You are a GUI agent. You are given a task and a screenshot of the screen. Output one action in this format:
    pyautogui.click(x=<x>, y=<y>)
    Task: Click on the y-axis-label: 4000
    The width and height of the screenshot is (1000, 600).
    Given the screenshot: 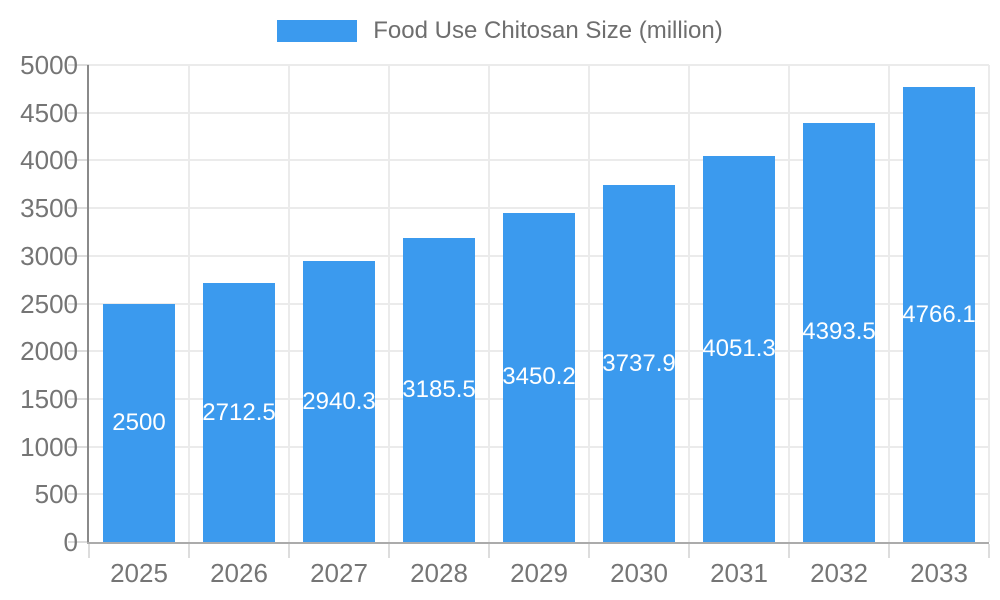 What is the action you would take?
    pyautogui.click(x=49, y=160)
    